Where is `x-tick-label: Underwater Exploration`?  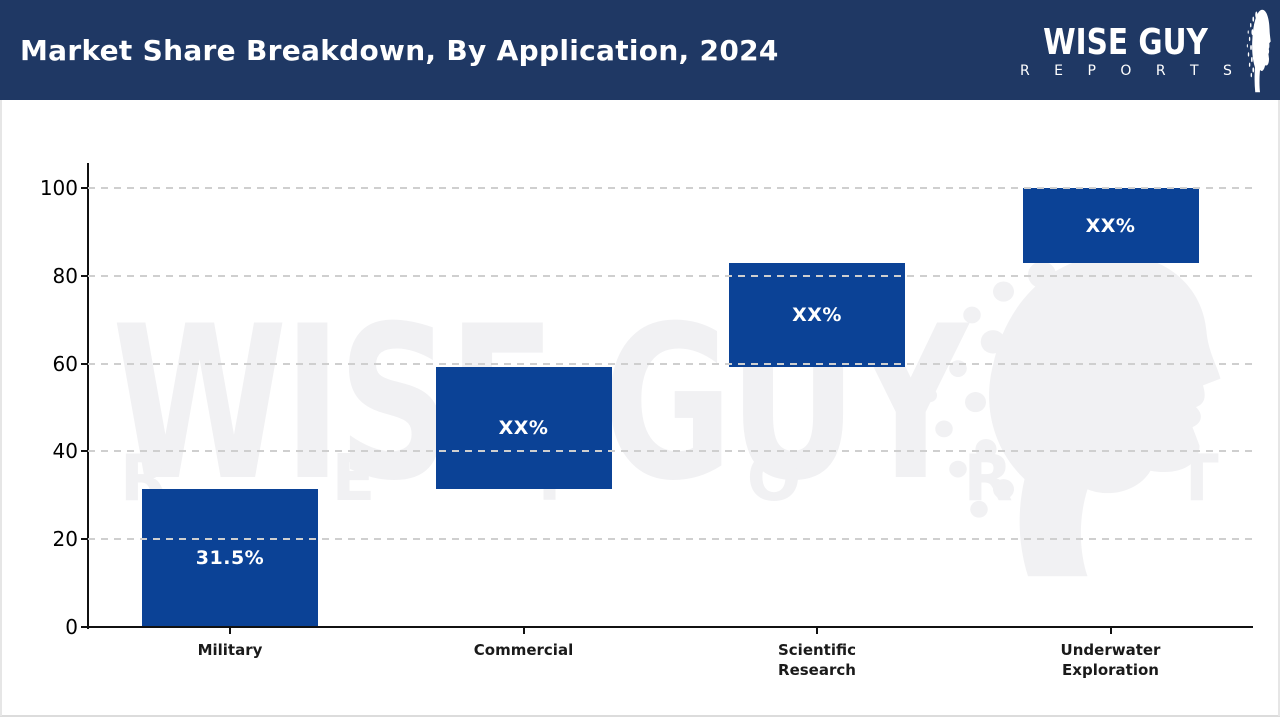 x-tick-label: Underwater Exploration is located at coordinates (1111, 660).